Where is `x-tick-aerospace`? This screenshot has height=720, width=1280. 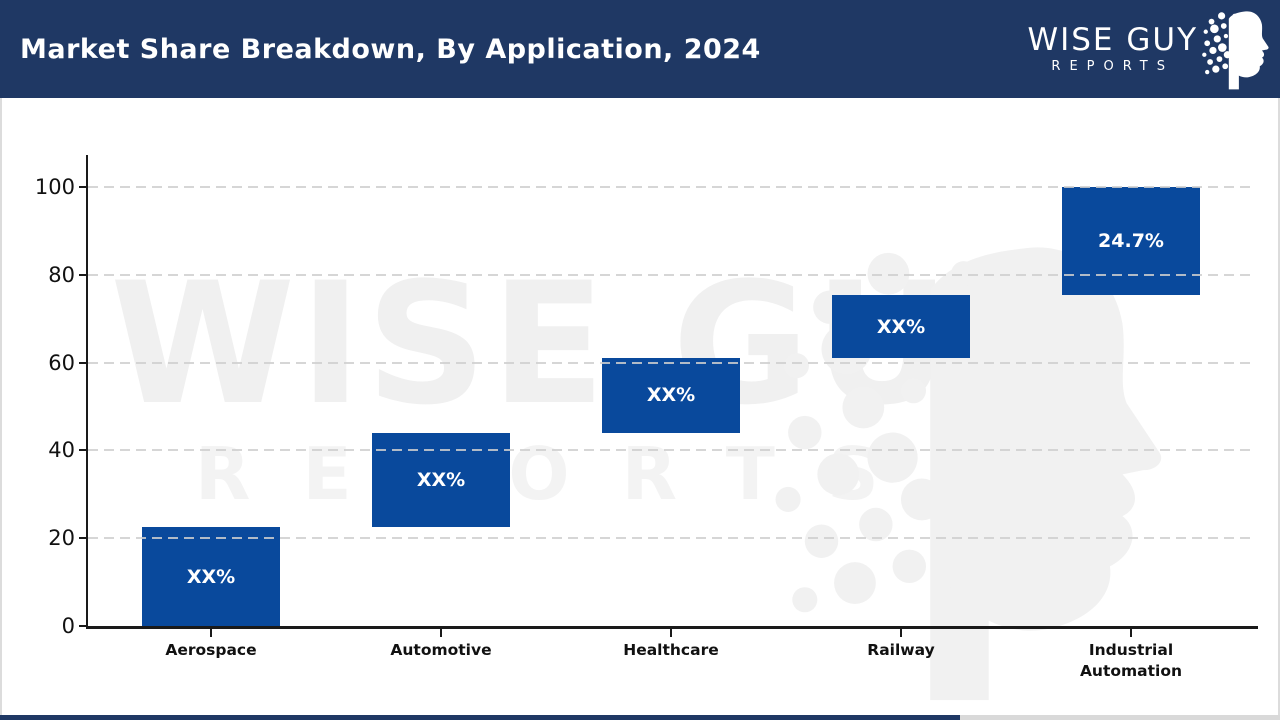 x-tick-aerospace is located at coordinates (211, 633).